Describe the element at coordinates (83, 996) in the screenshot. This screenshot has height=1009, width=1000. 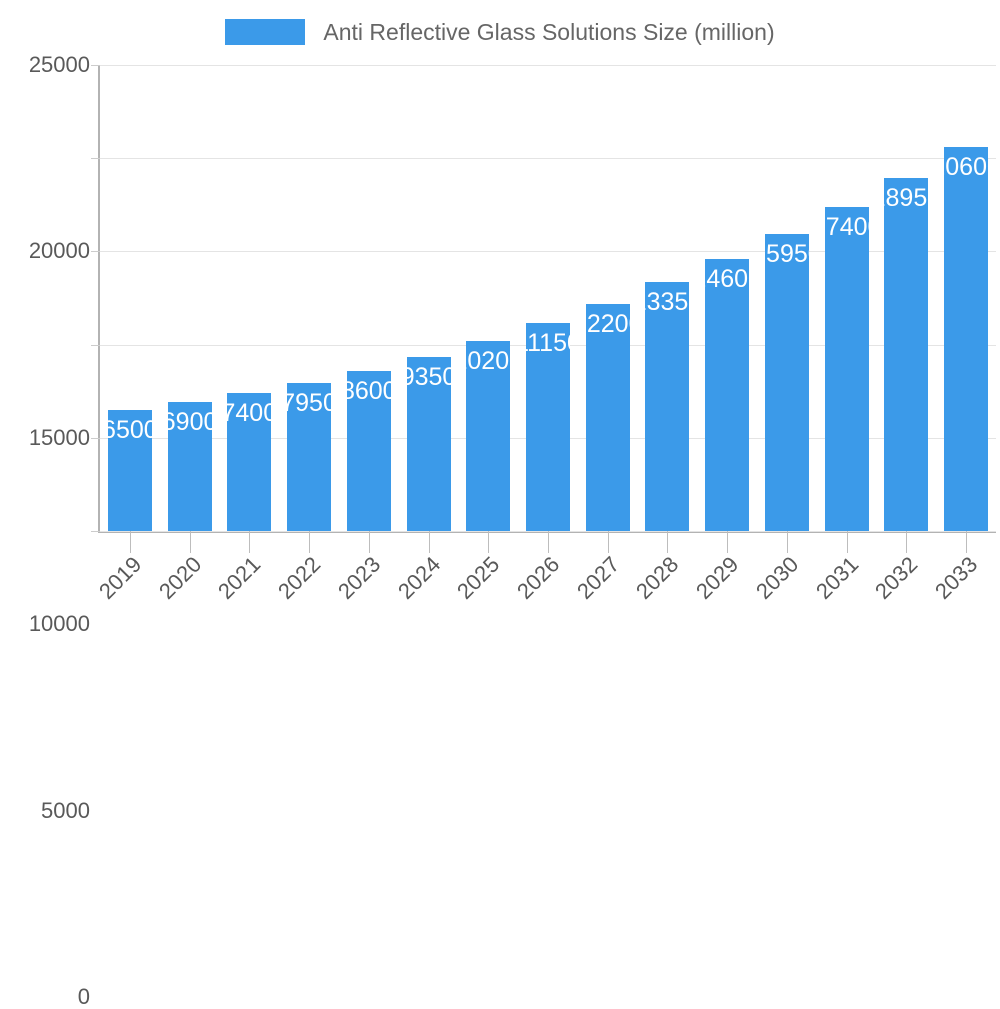
I see `y-axis-tick-label: 0` at that location.